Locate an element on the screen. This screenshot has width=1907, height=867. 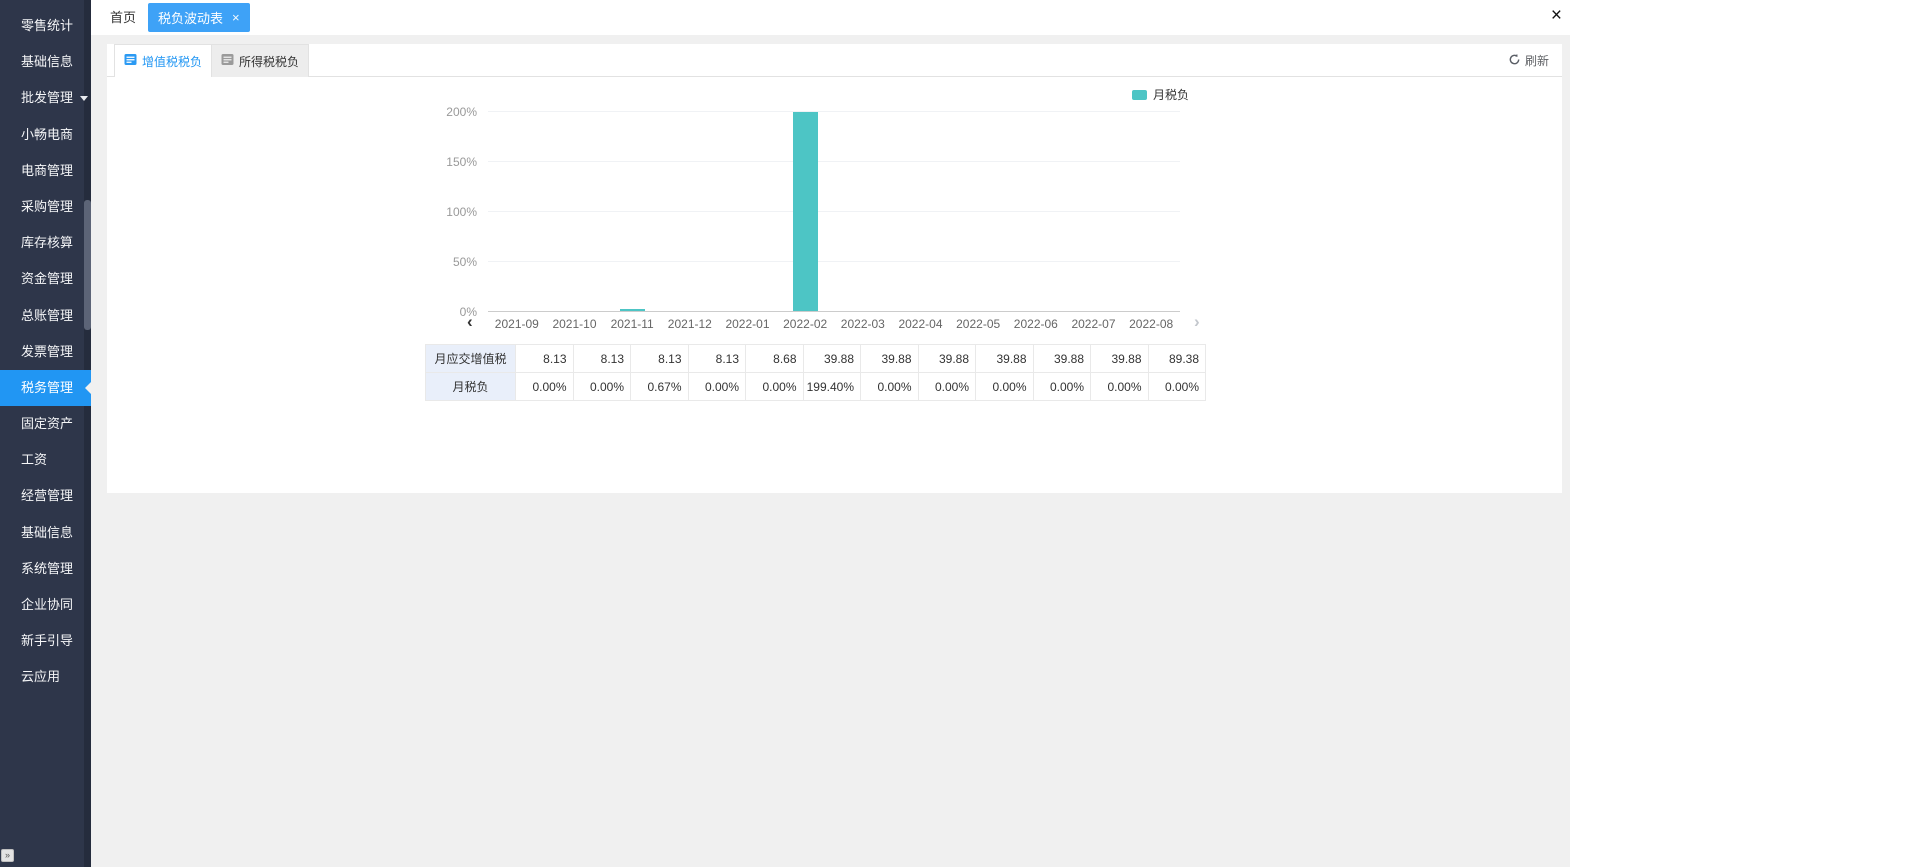
sidebar-item-7: 库存核算 is located at coordinates (45, 243).